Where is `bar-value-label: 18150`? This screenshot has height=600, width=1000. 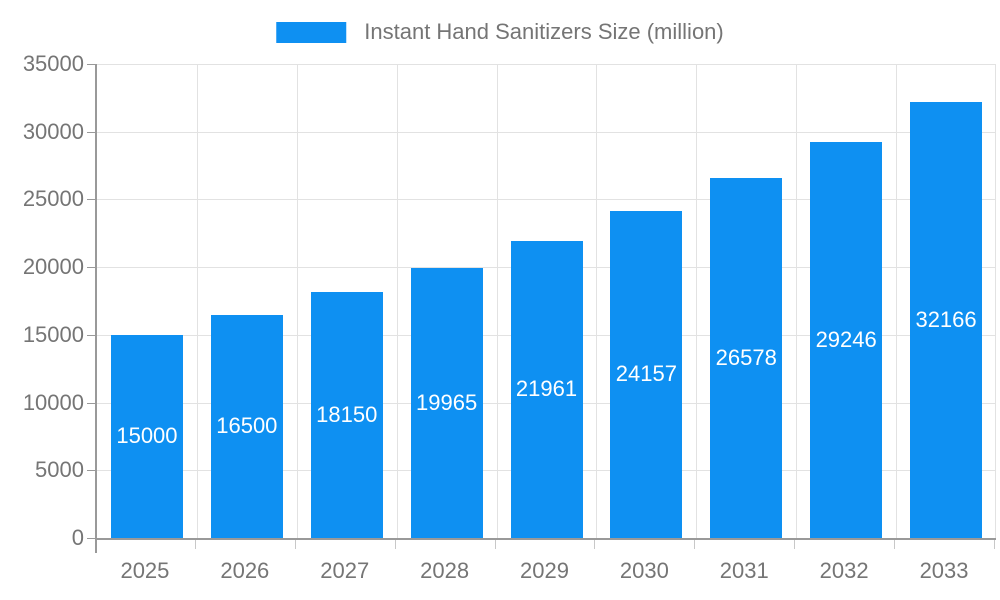
bar-value-label: 18150 is located at coordinates (347, 415).